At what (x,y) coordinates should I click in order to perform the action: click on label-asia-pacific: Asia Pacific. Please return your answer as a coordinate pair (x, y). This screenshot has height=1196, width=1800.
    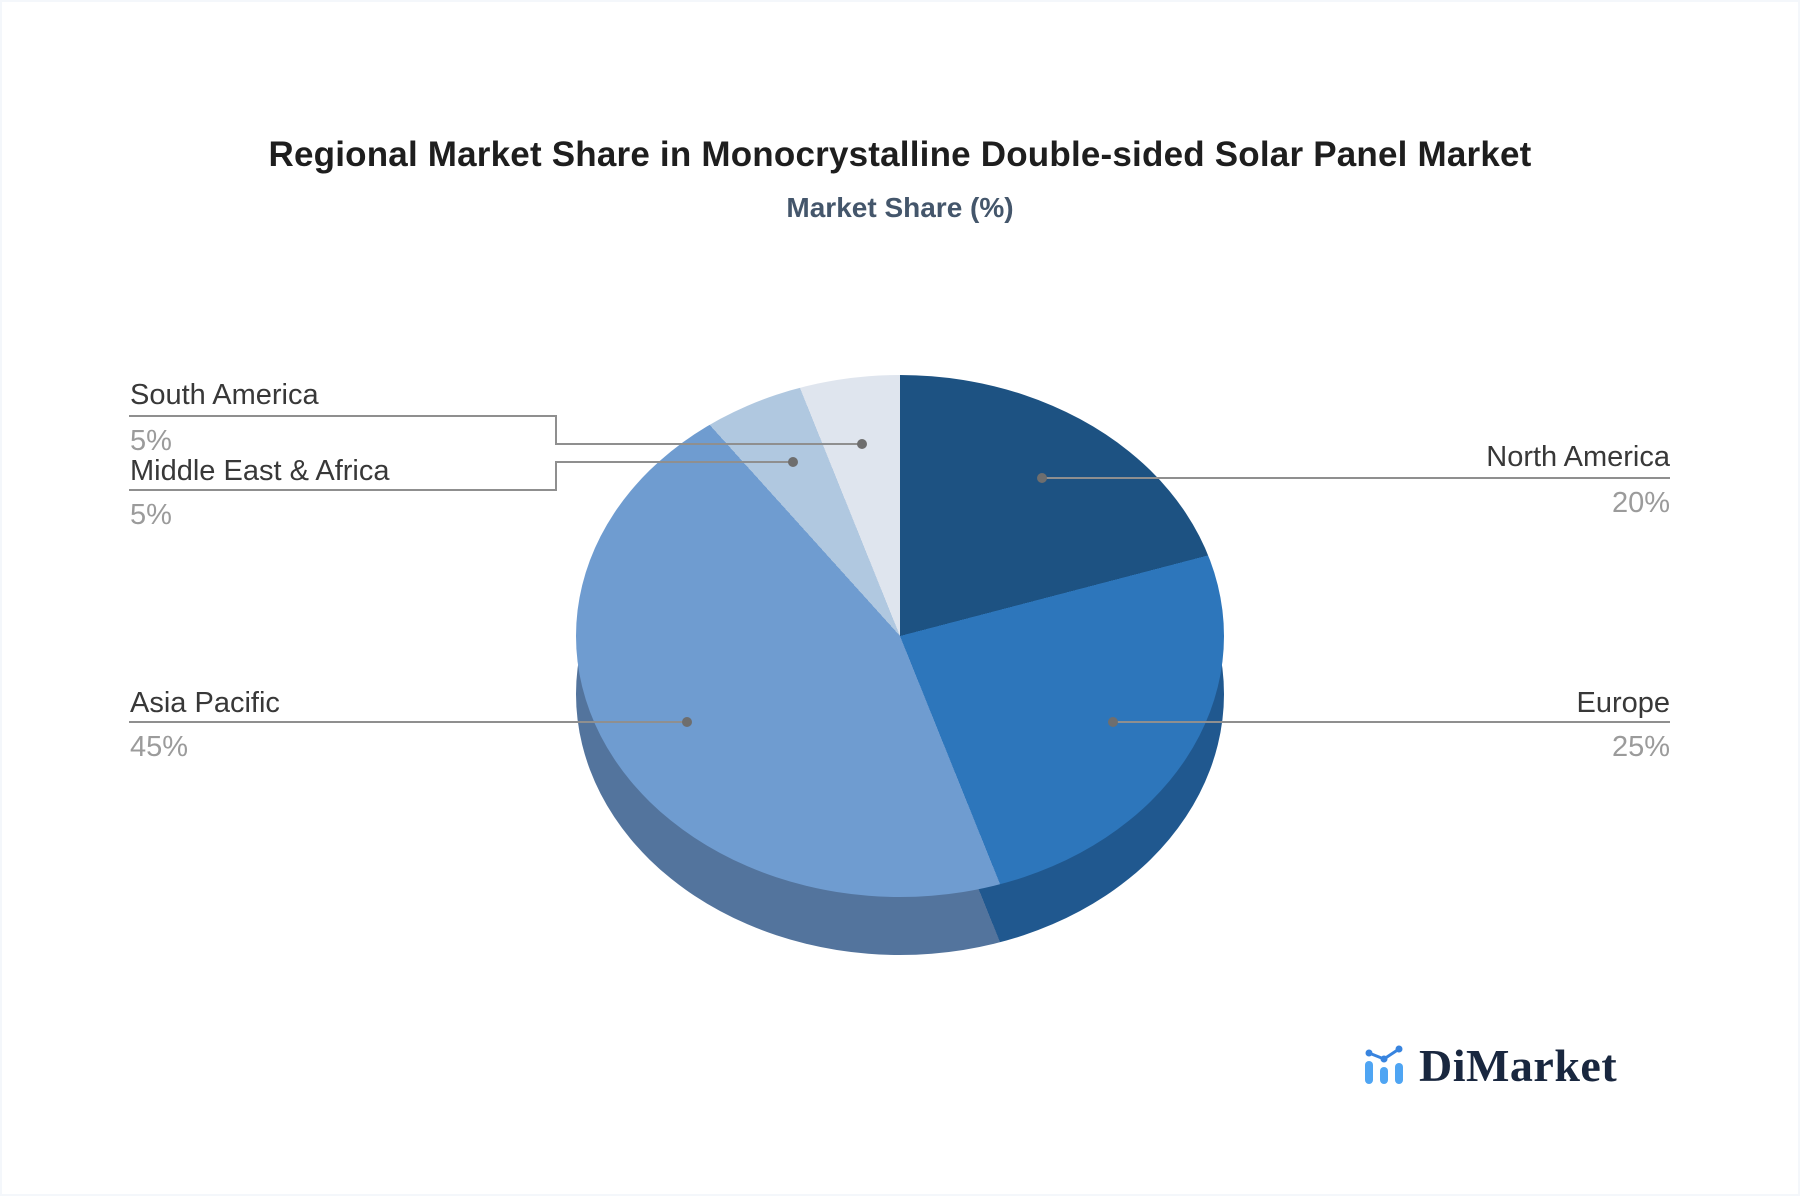
    Looking at the image, I should click on (205, 703).